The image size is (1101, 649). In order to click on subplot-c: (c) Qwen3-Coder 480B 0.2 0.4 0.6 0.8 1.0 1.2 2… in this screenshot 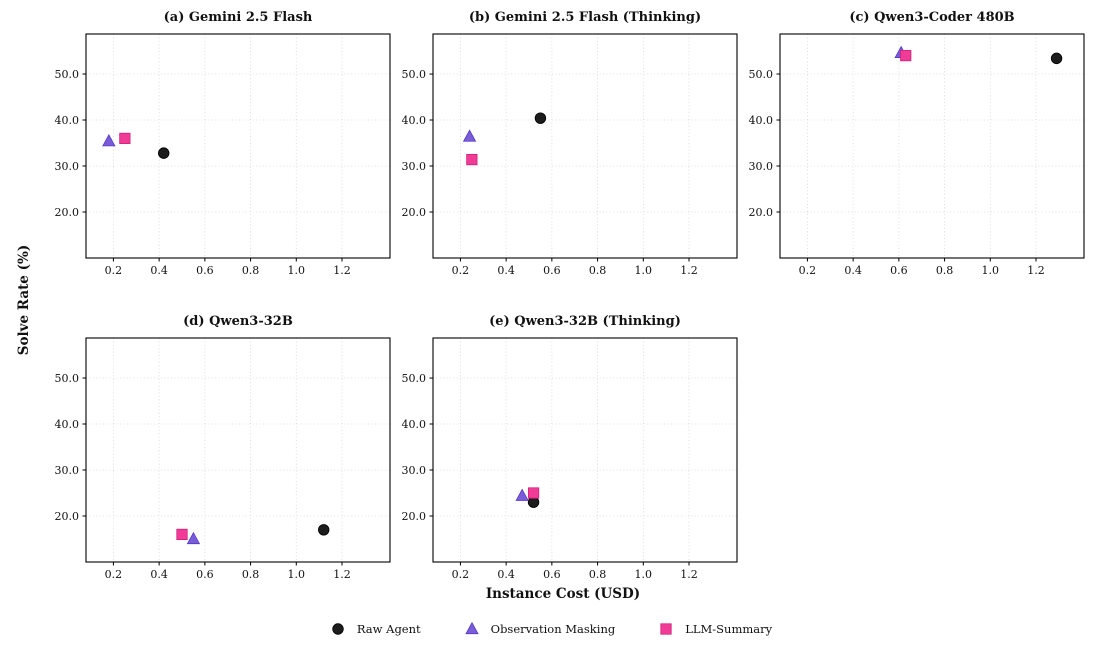, I will do `click(910, 147)`.